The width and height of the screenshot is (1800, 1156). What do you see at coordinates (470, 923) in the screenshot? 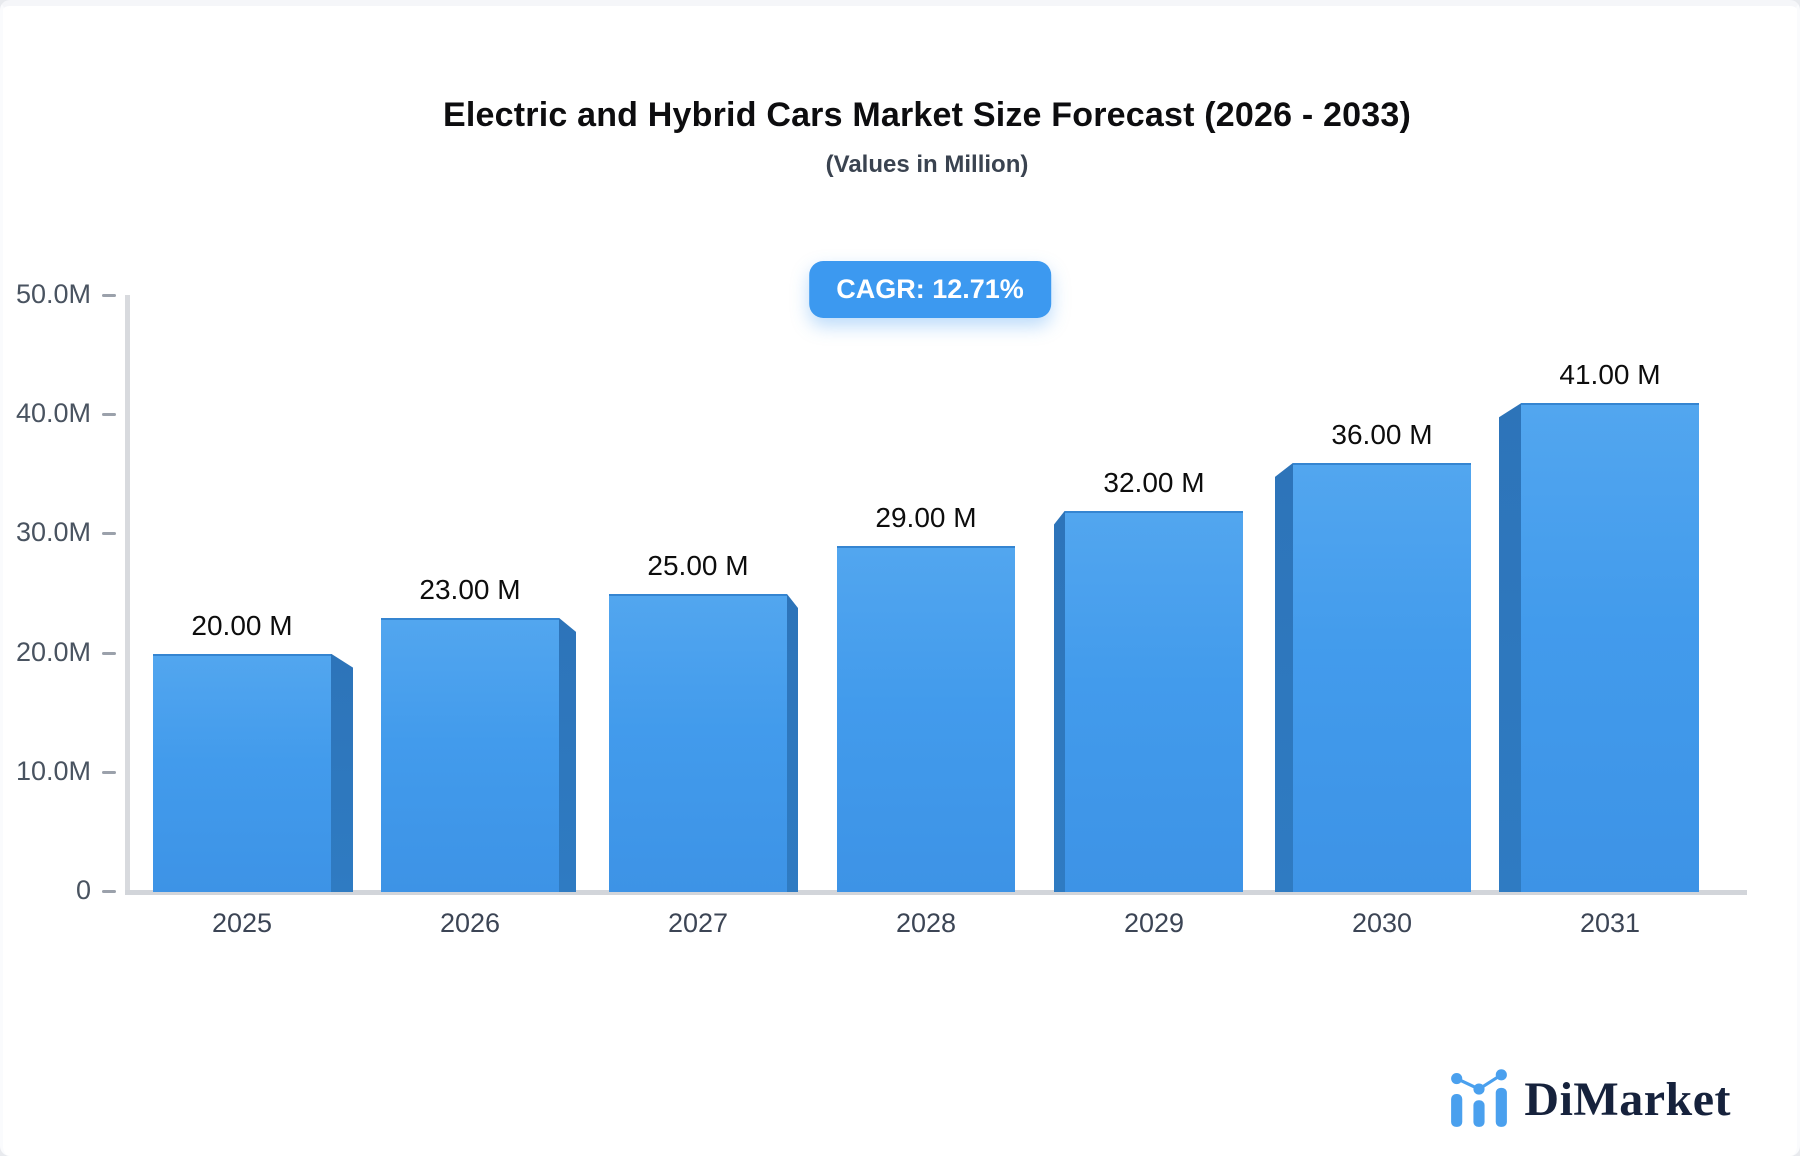
I see `x-axis-label-2026: 2026` at bounding box center [470, 923].